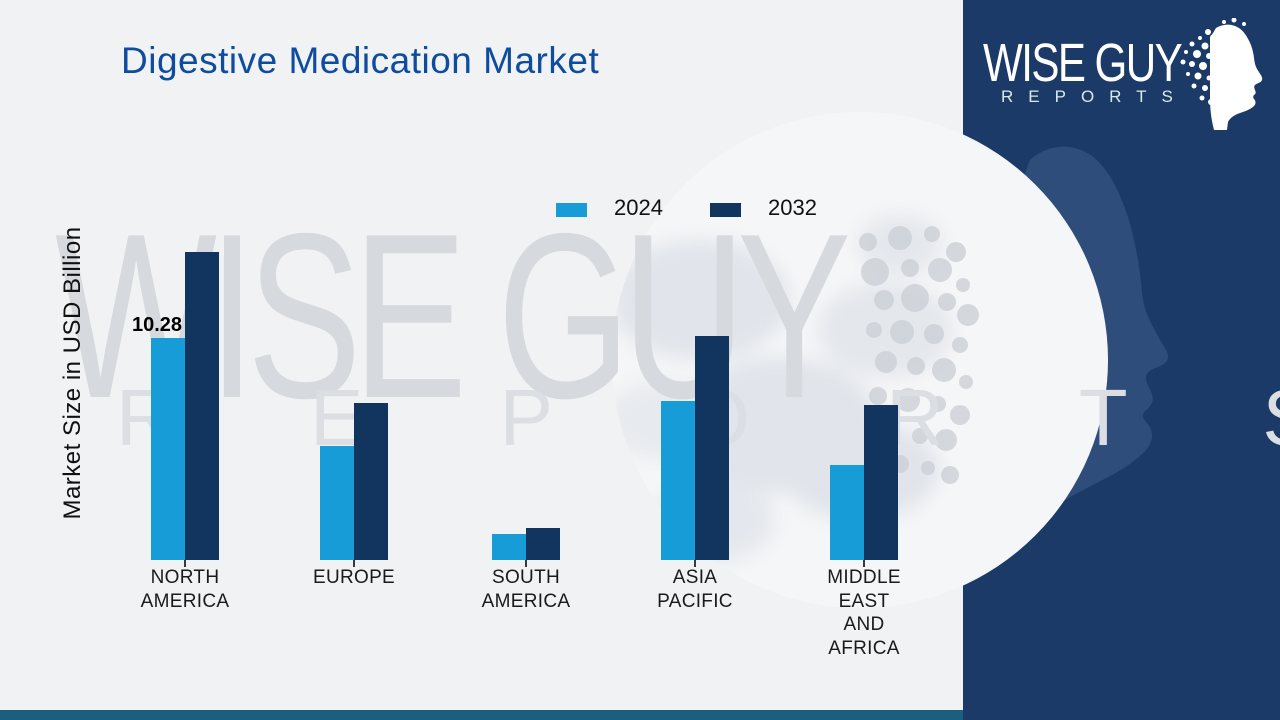 The height and width of the screenshot is (720, 1280). What do you see at coordinates (919, 355) in the screenshot?
I see `watermark-dots` at bounding box center [919, 355].